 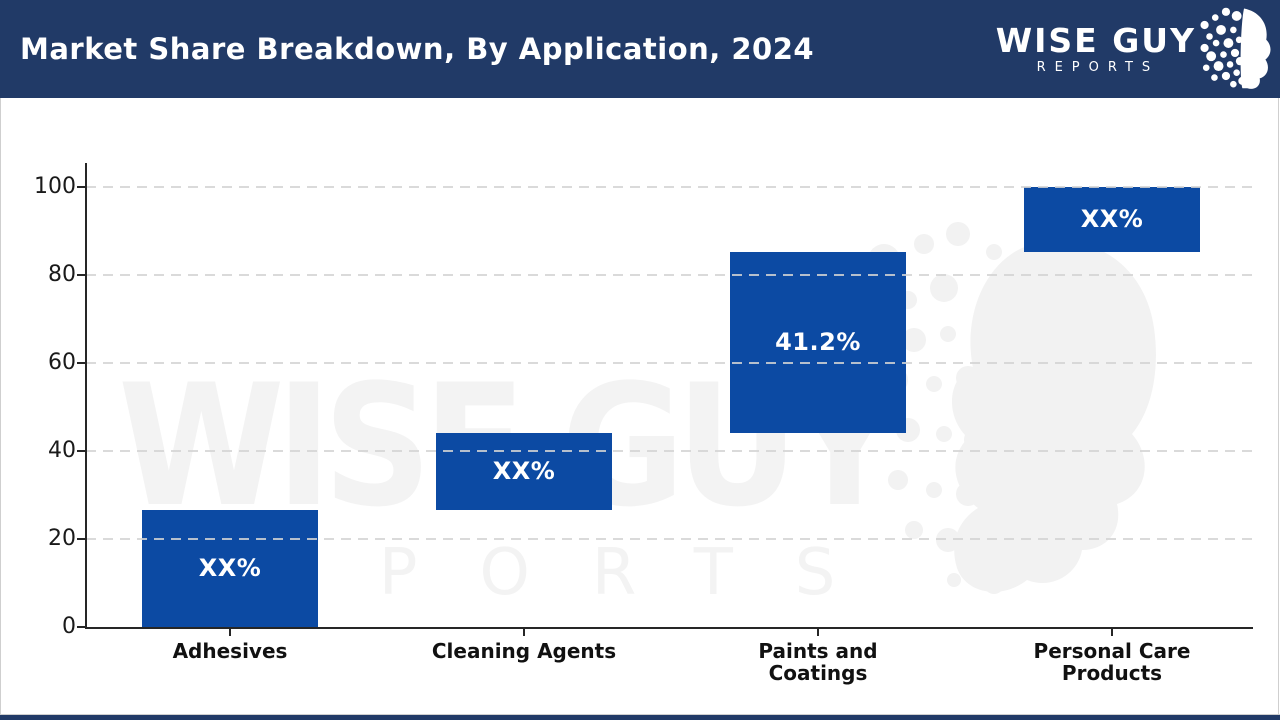 I want to click on x-category-label-line: Adhesives, so click(x=230, y=651).